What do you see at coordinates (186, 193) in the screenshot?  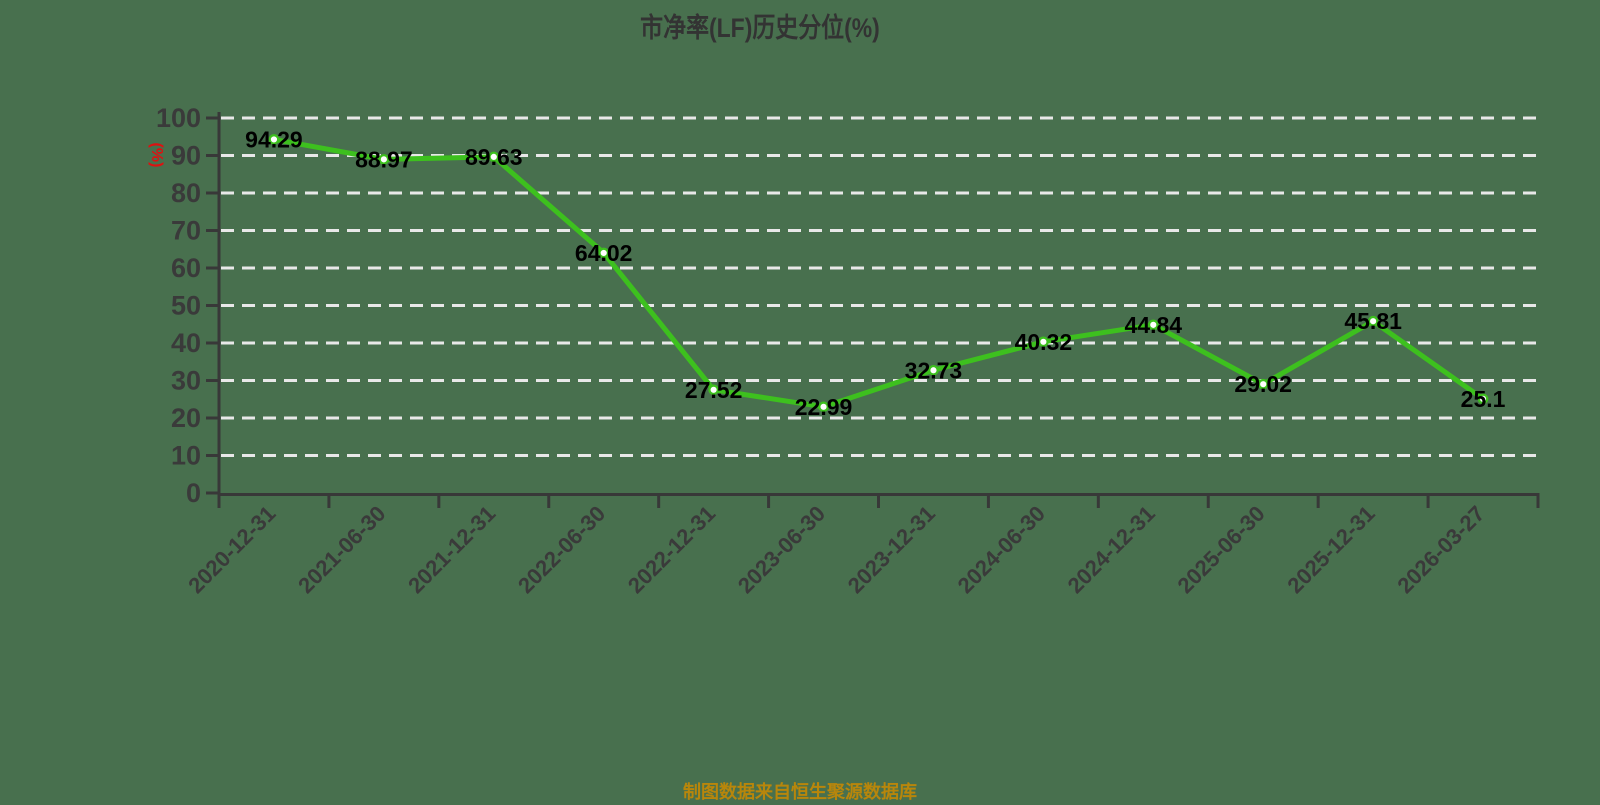 I see `y-tick-label: 80` at bounding box center [186, 193].